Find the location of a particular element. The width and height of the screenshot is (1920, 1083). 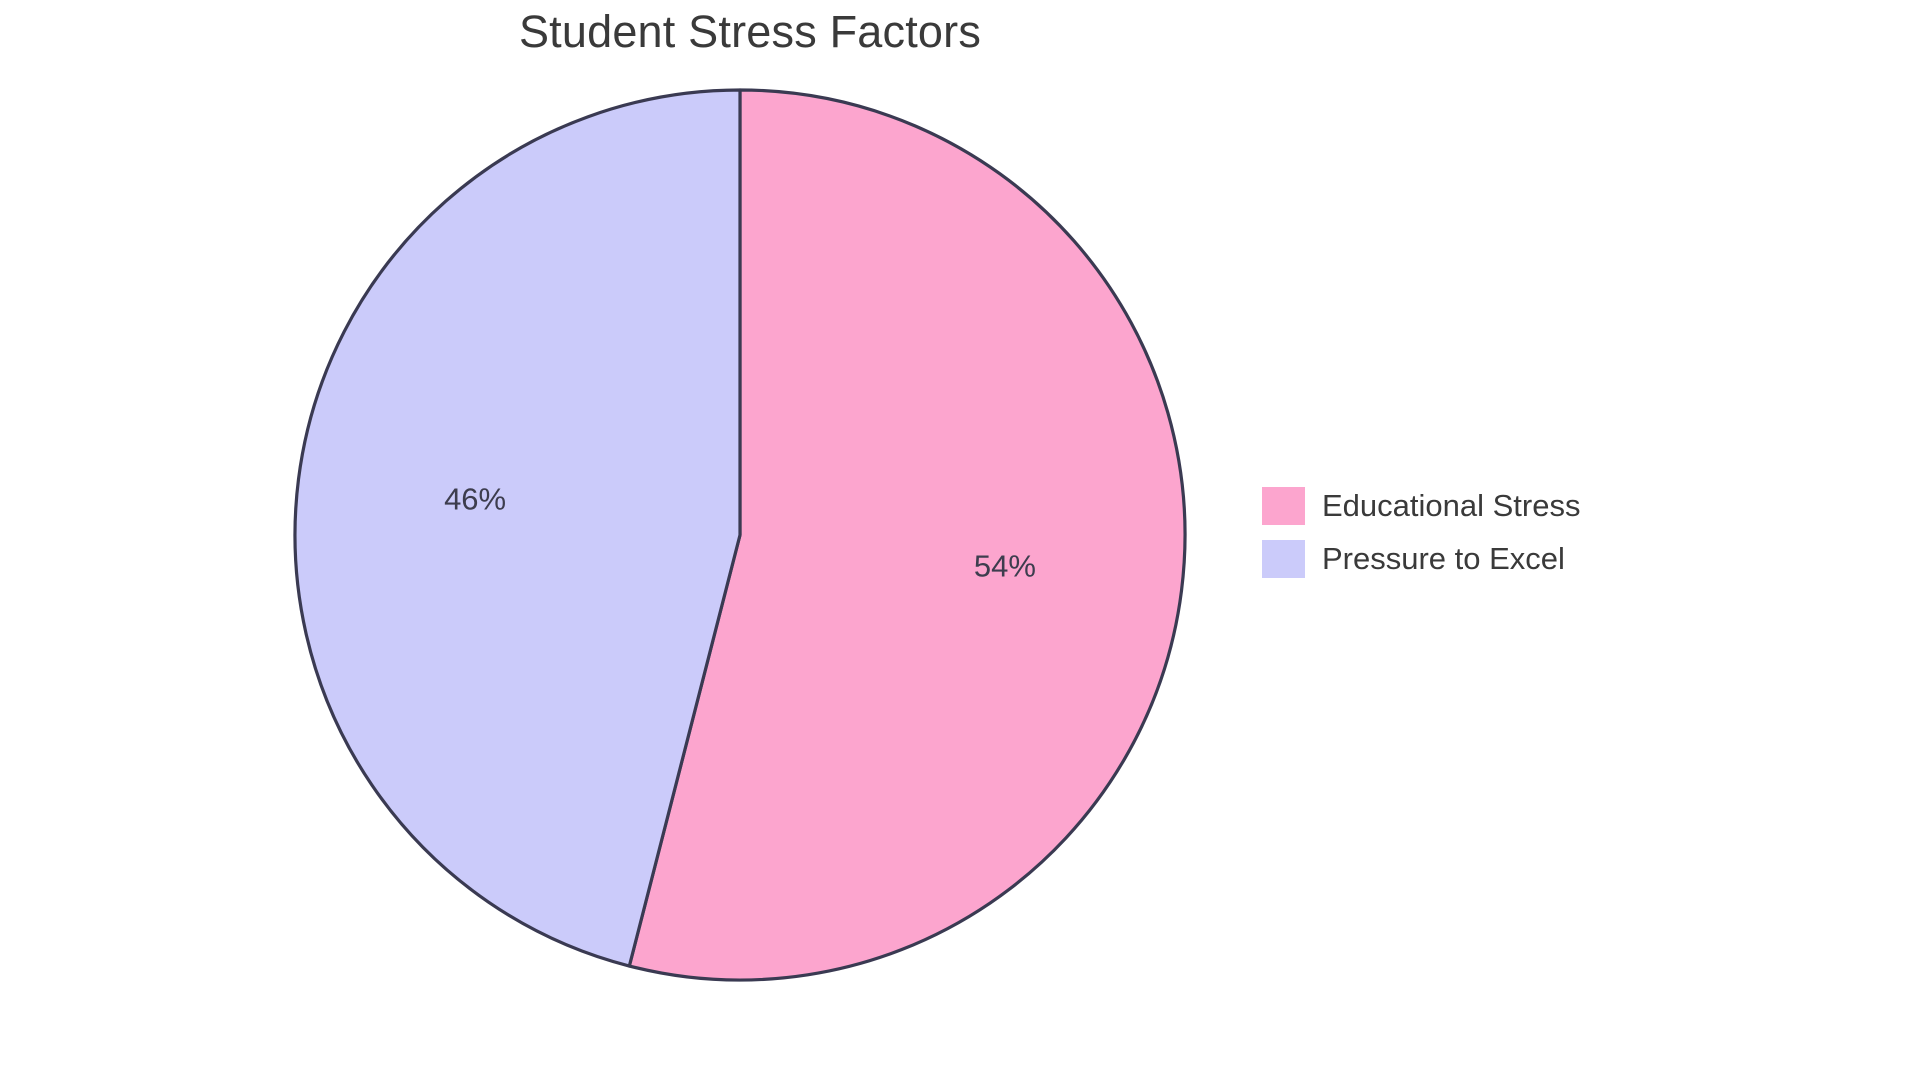

legend-item-pressure-to-excel: Pressure to Excel is located at coordinates (1421, 559).